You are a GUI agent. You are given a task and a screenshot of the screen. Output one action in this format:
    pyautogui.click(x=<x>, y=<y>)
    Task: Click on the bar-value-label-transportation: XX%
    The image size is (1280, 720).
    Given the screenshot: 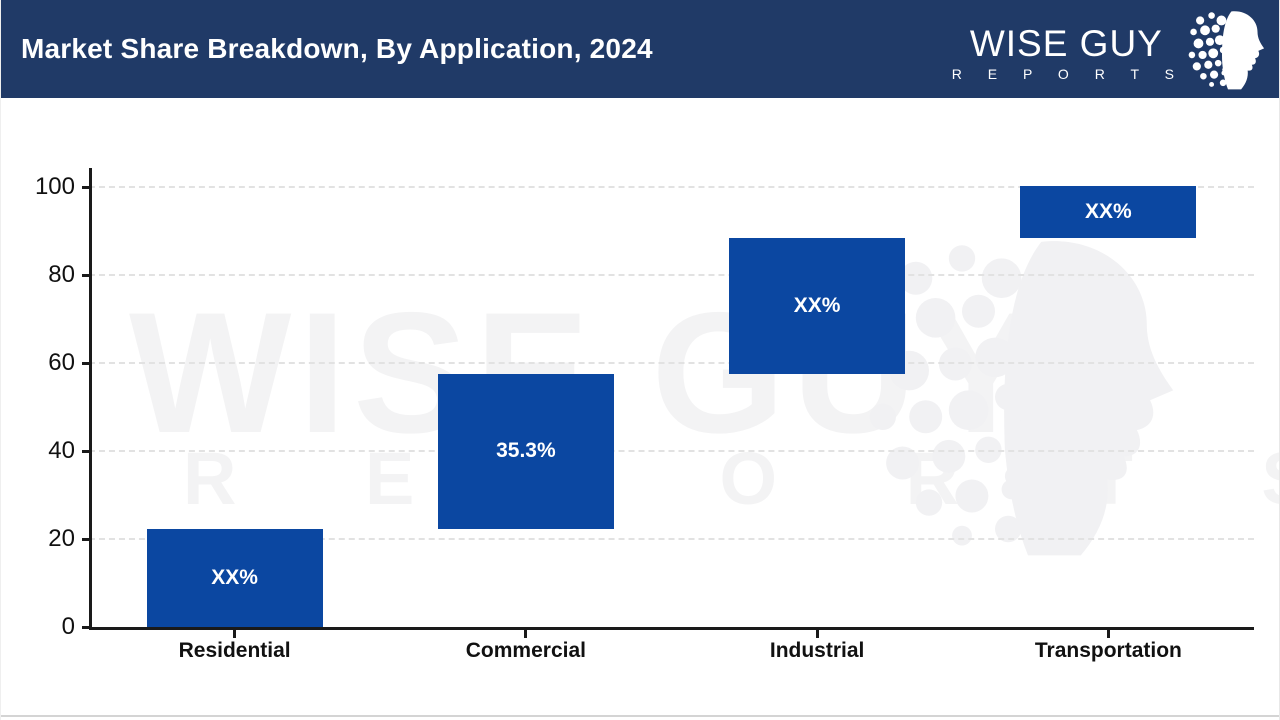 What is the action you would take?
    pyautogui.click(x=1108, y=211)
    